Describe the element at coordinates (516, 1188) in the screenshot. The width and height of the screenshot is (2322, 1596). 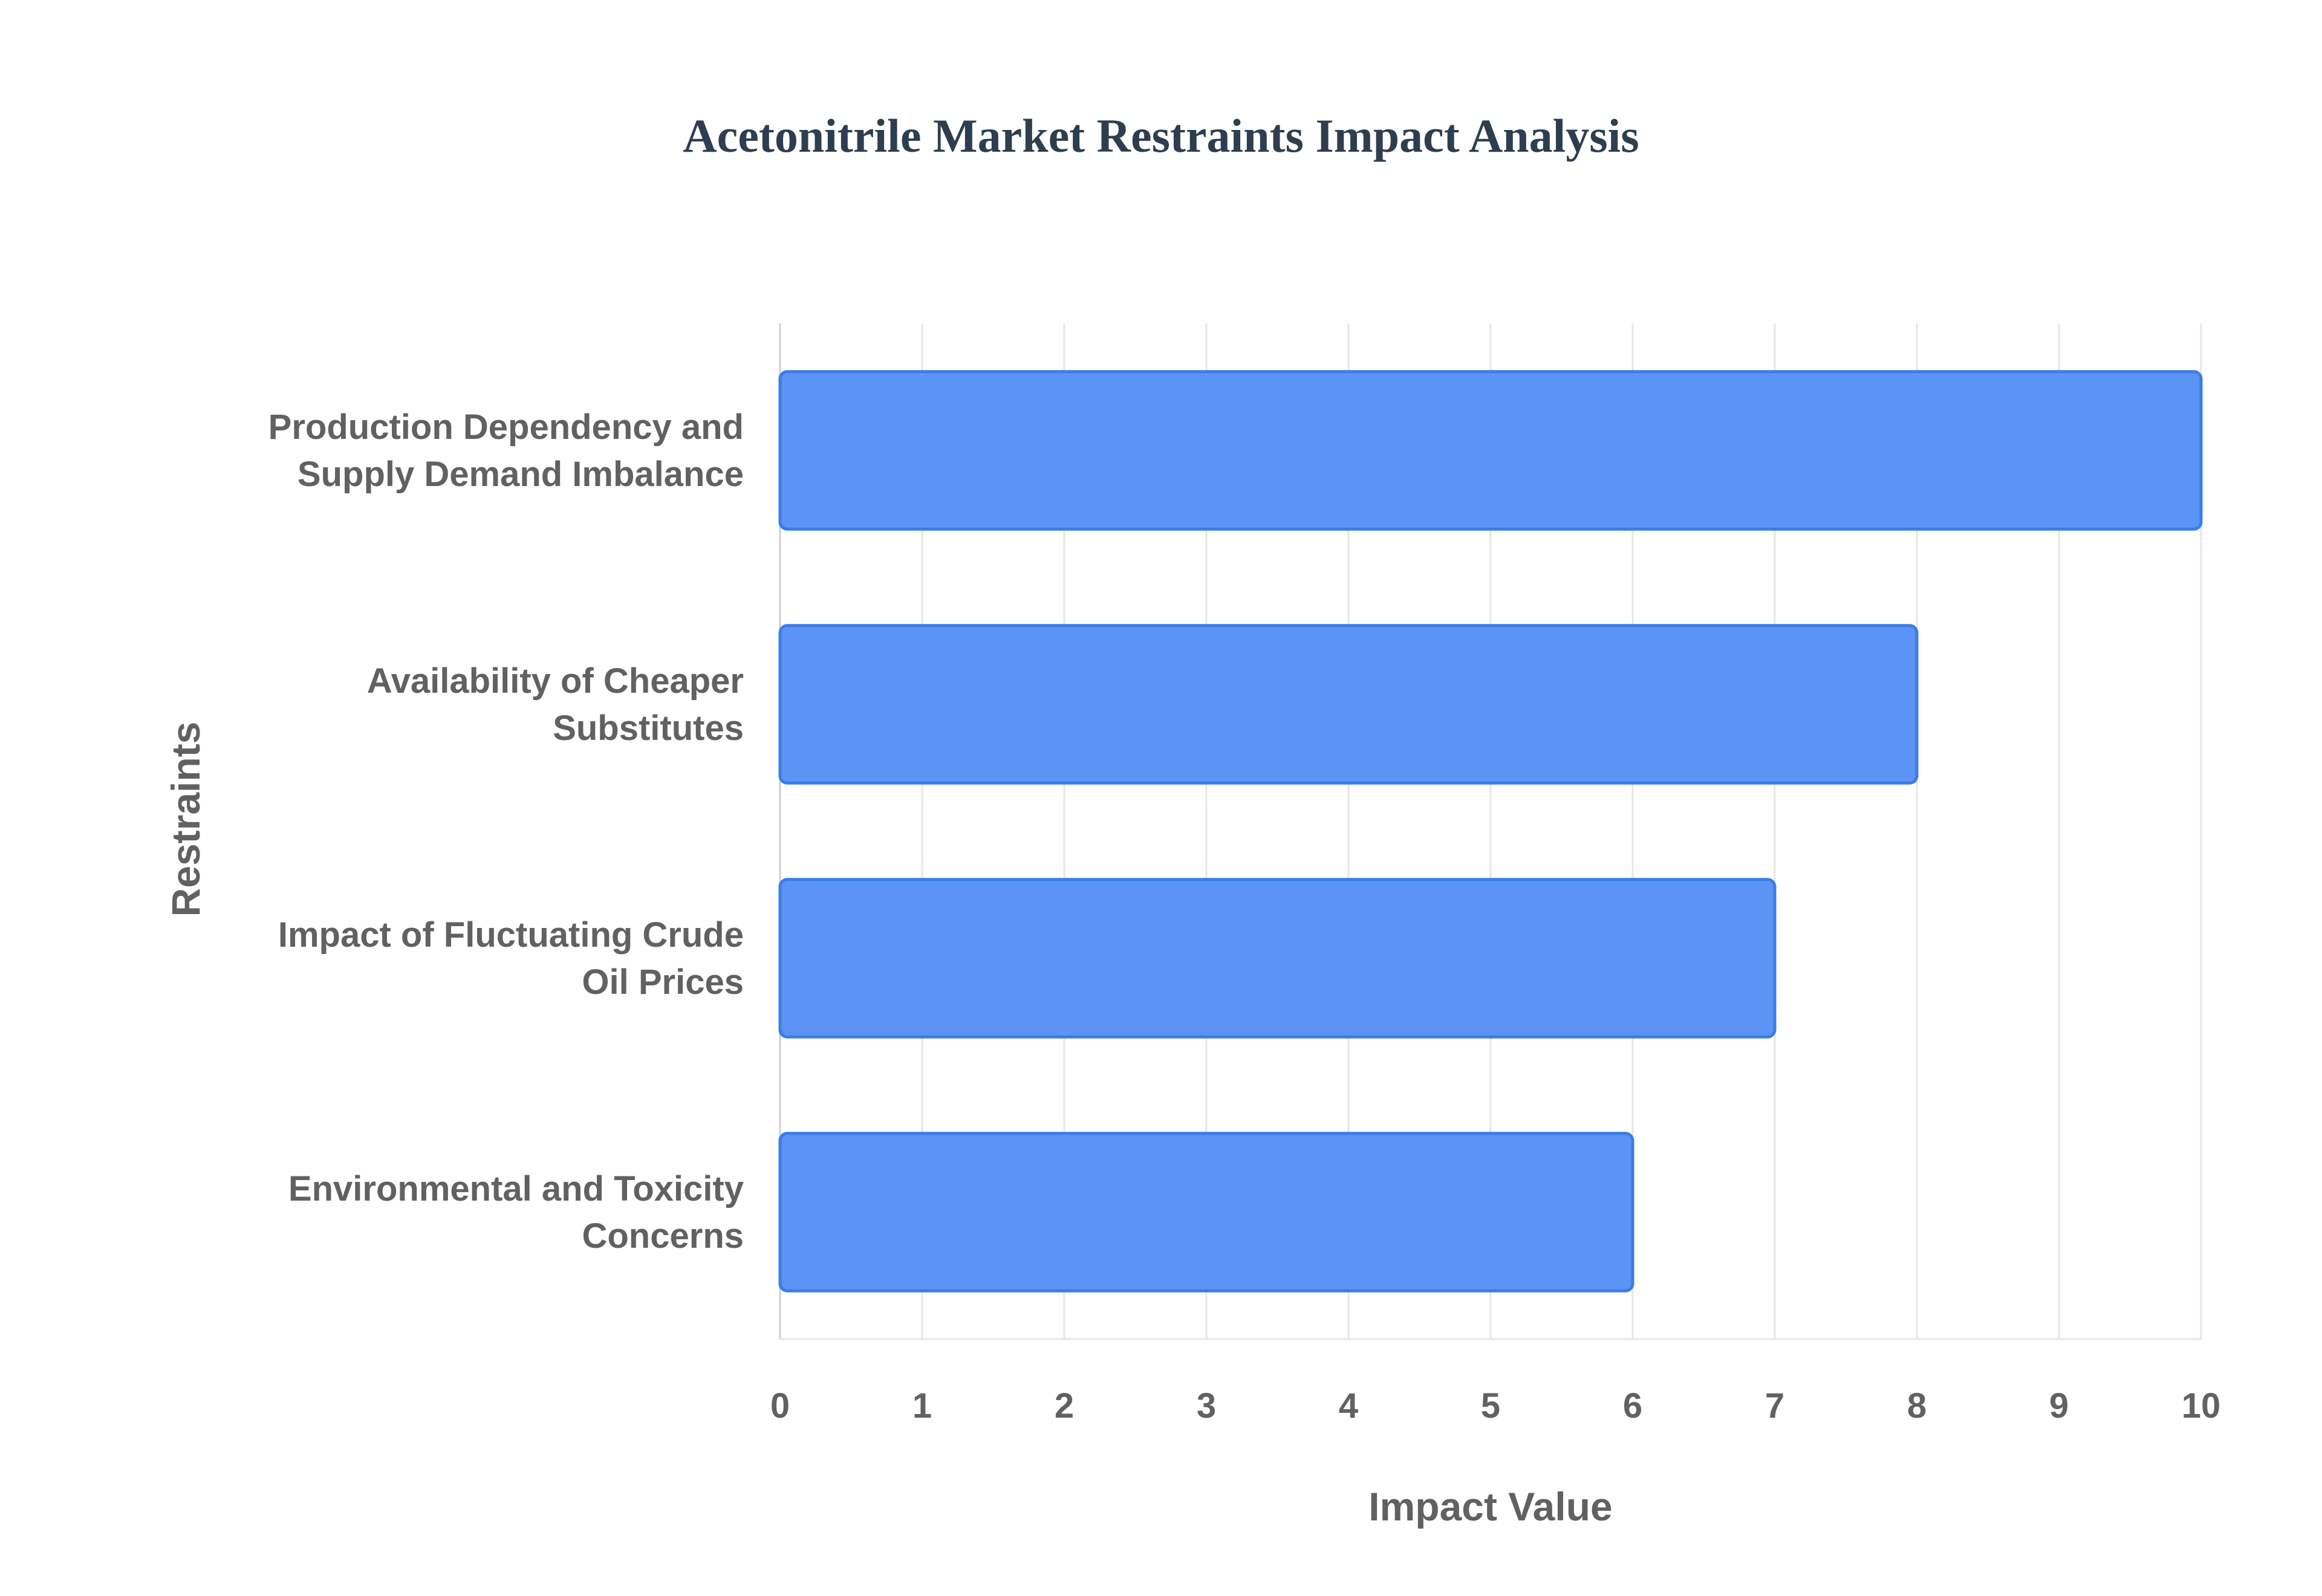
I see `y-category-label-line: Environmental and Toxicity` at that location.